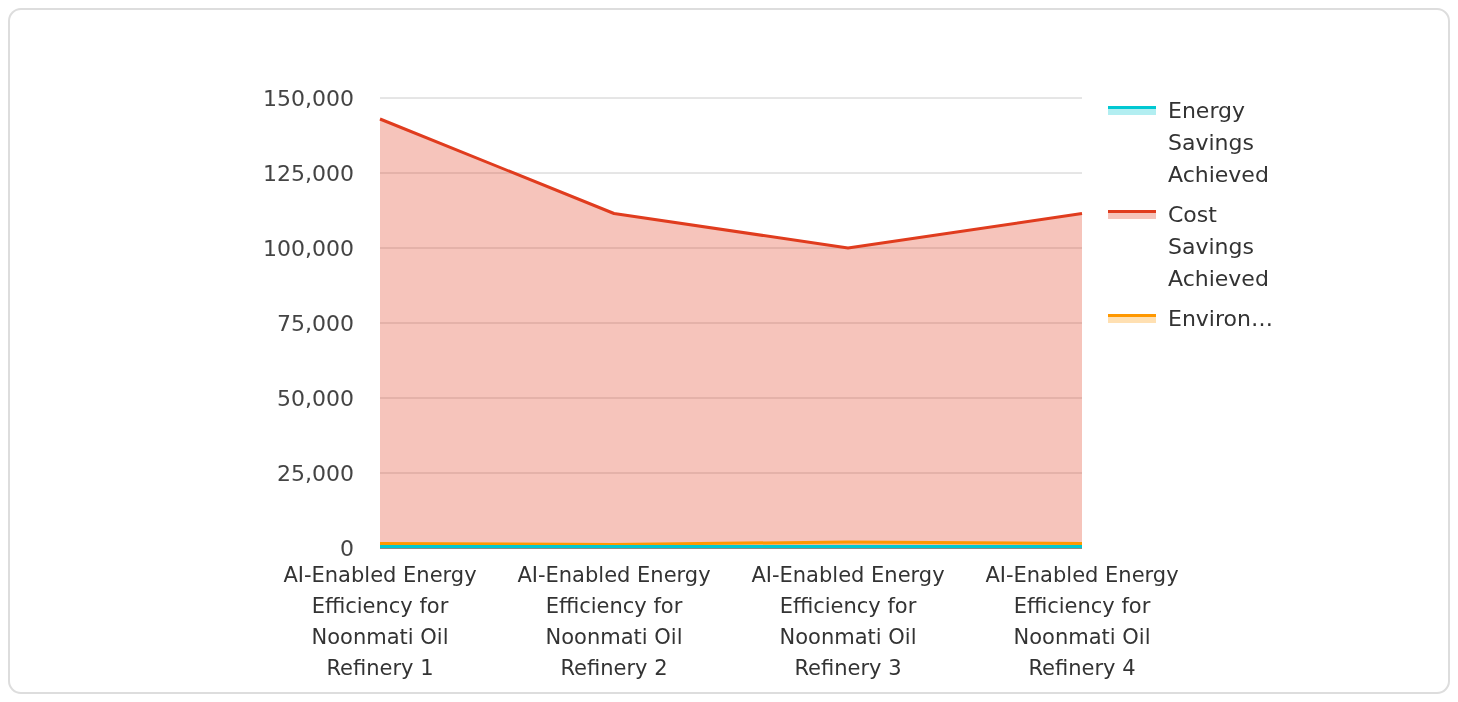 The height and width of the screenshot is (702, 1458). Describe the element at coordinates (315, 473) in the screenshot. I see `y-tick-label: 25,000` at that location.